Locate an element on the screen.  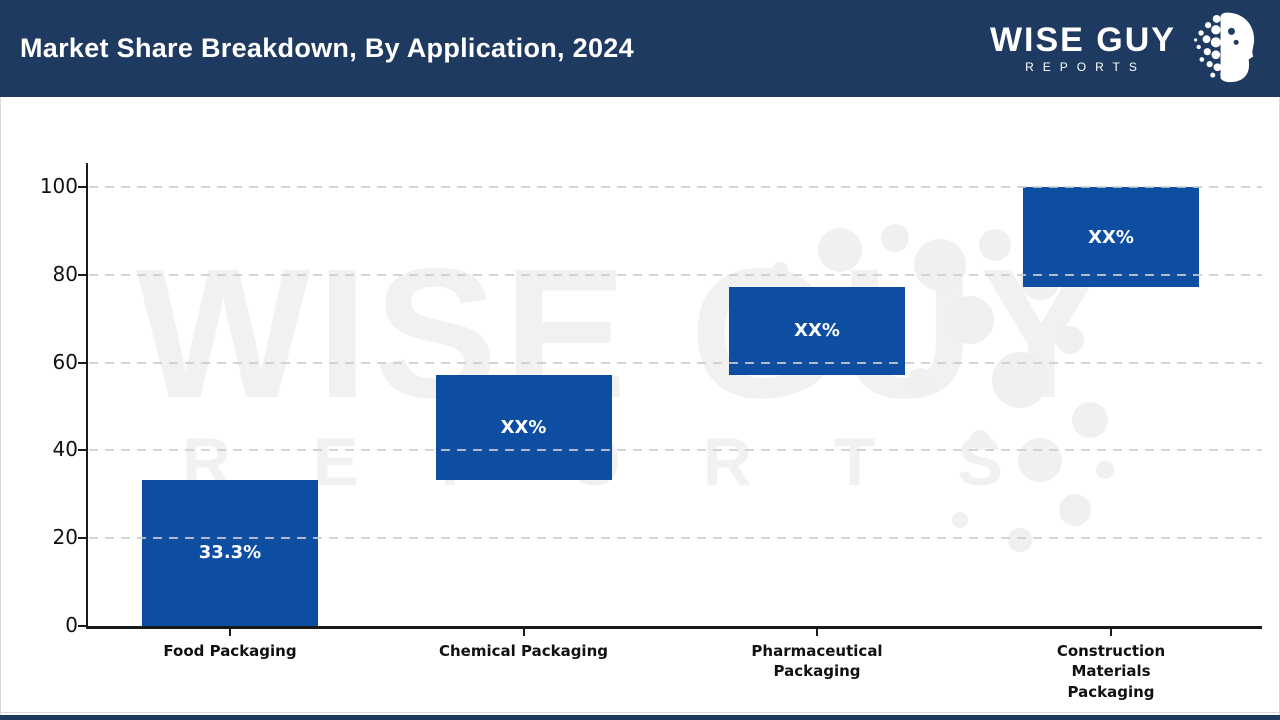
wise-guy-logo: WISE GUY REPORTS is located at coordinates (1124, 49).